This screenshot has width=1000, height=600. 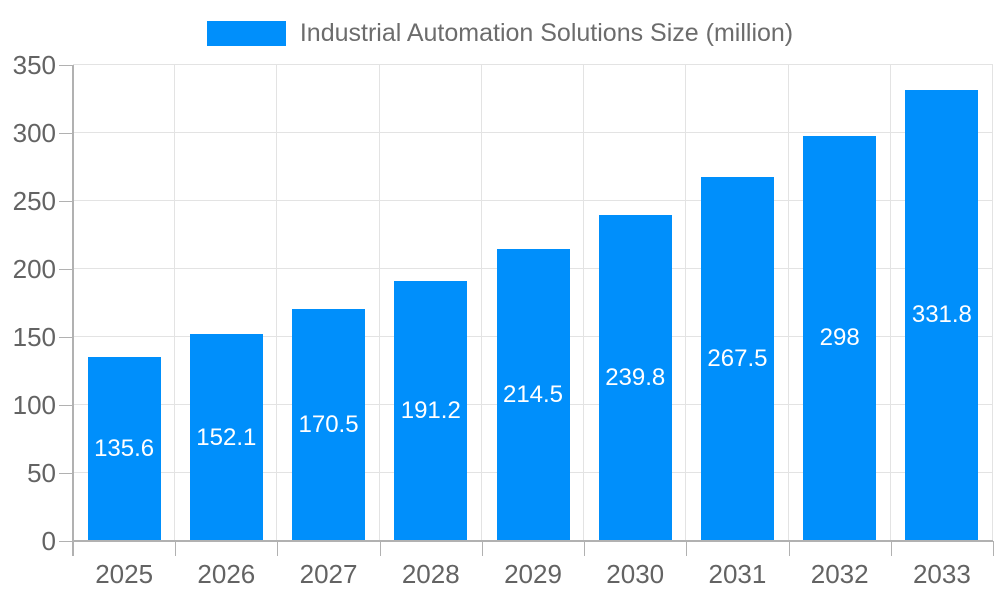 I want to click on y-tick-label: 250, so click(x=34, y=201).